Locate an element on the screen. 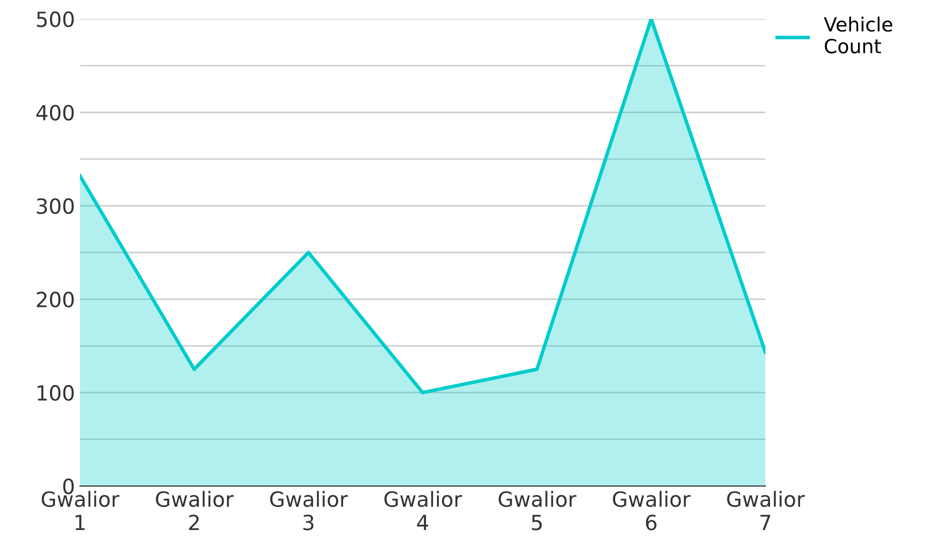 The image size is (952, 558). y-tick-label: 100 is located at coordinates (56, 393).